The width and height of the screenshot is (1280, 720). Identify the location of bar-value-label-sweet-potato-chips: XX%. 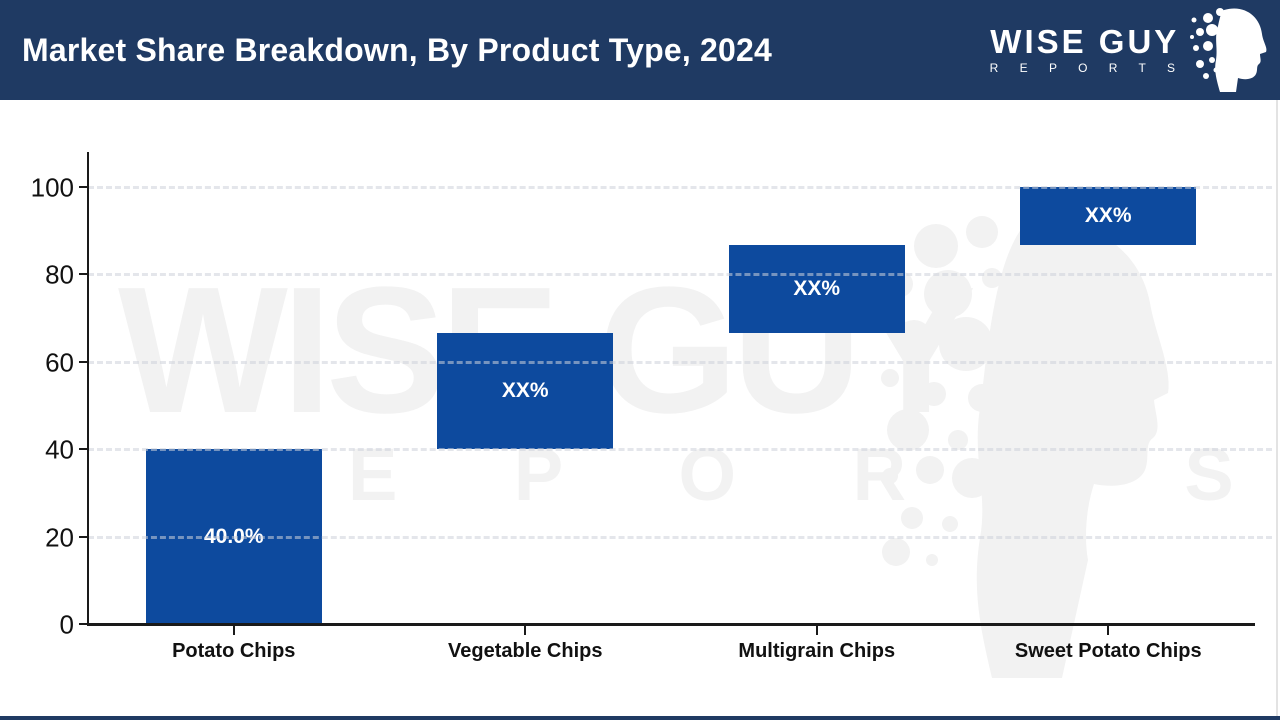
(1108, 216).